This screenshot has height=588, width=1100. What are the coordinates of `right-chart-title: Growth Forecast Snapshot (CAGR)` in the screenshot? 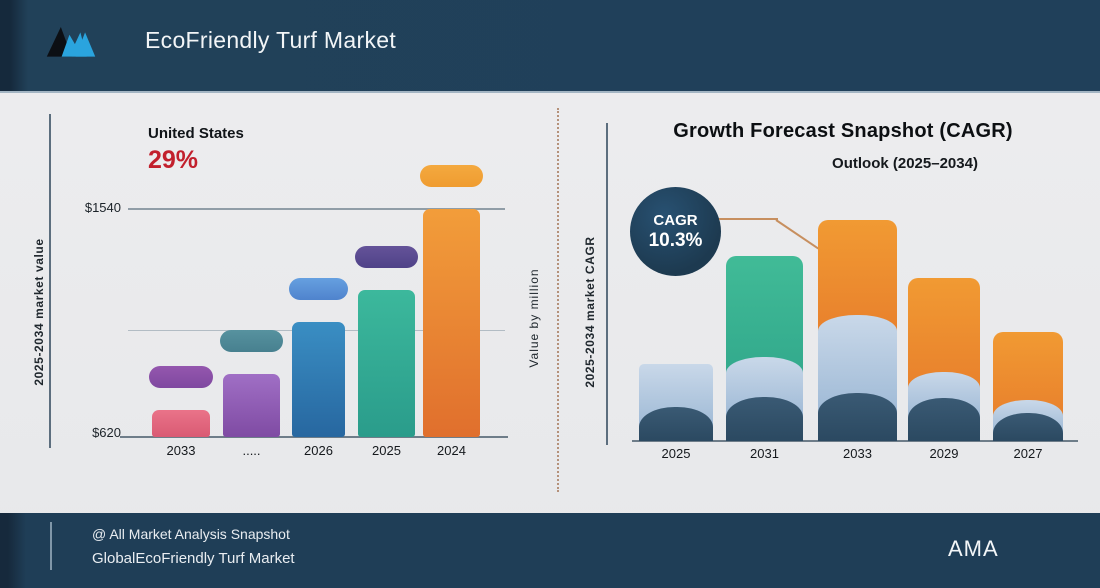 It's located at (843, 131).